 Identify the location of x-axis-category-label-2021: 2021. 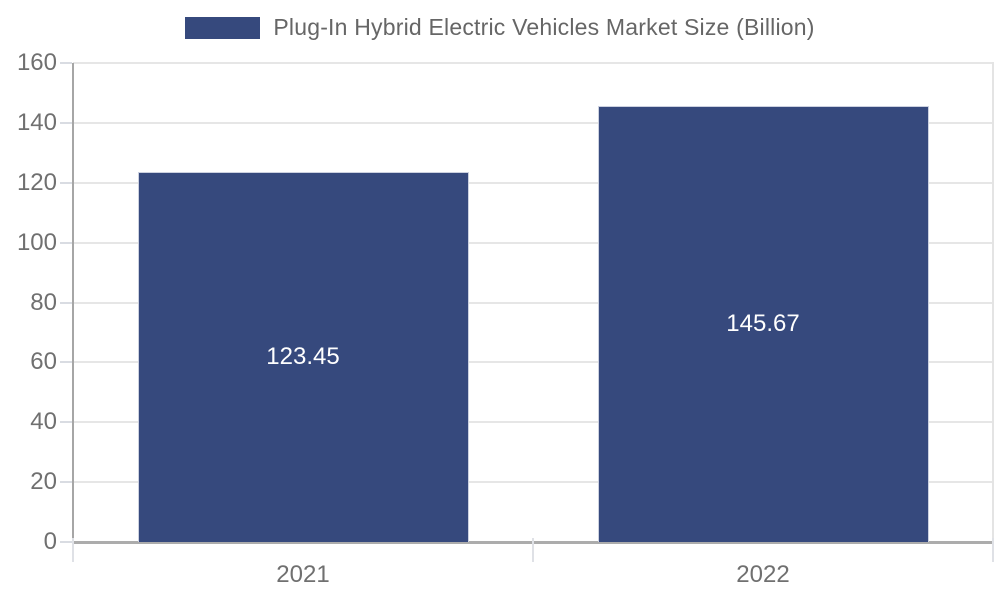
(303, 574).